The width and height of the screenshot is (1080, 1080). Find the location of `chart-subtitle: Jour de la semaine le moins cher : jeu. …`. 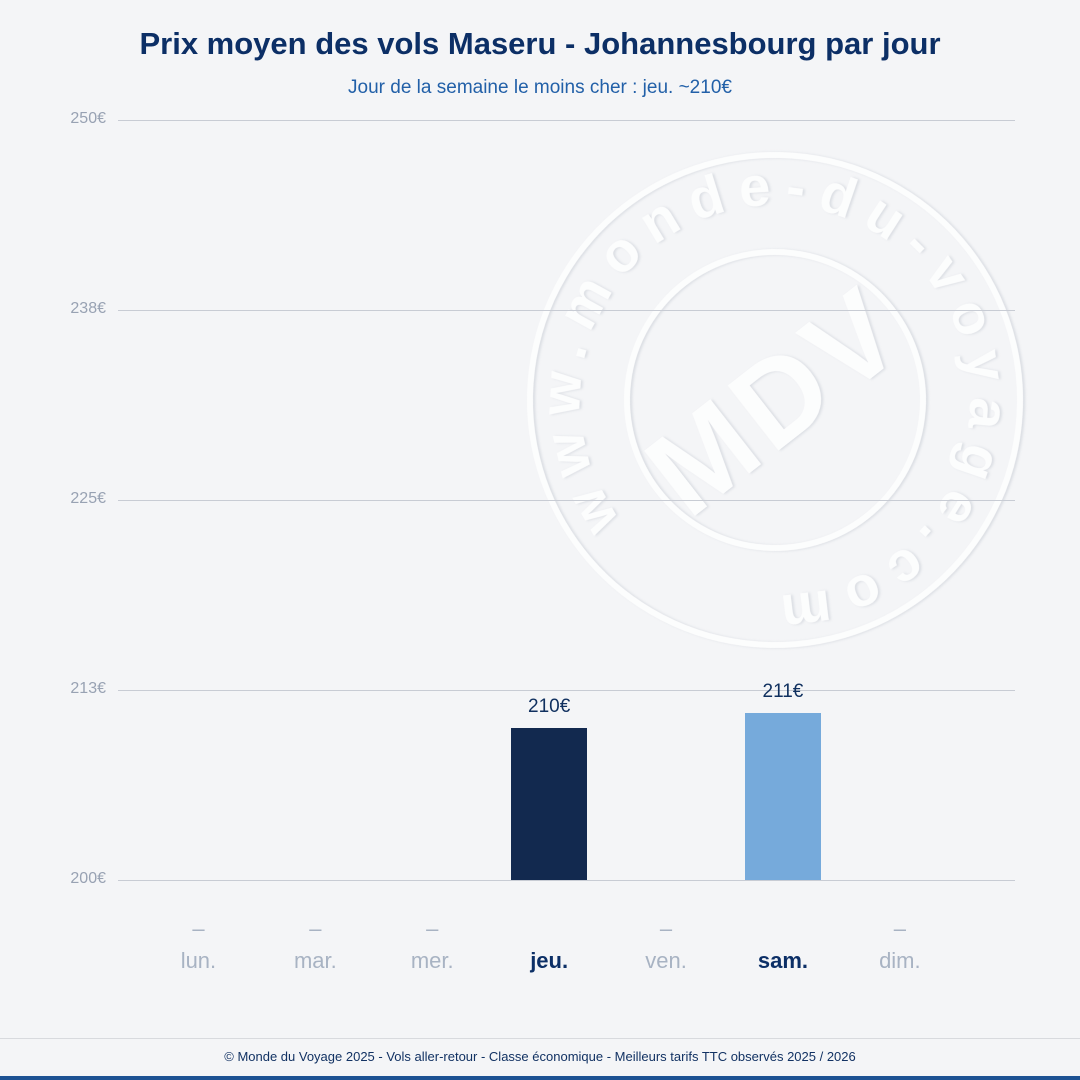

chart-subtitle: Jour de la semaine le moins cher : jeu. … is located at coordinates (540, 87).